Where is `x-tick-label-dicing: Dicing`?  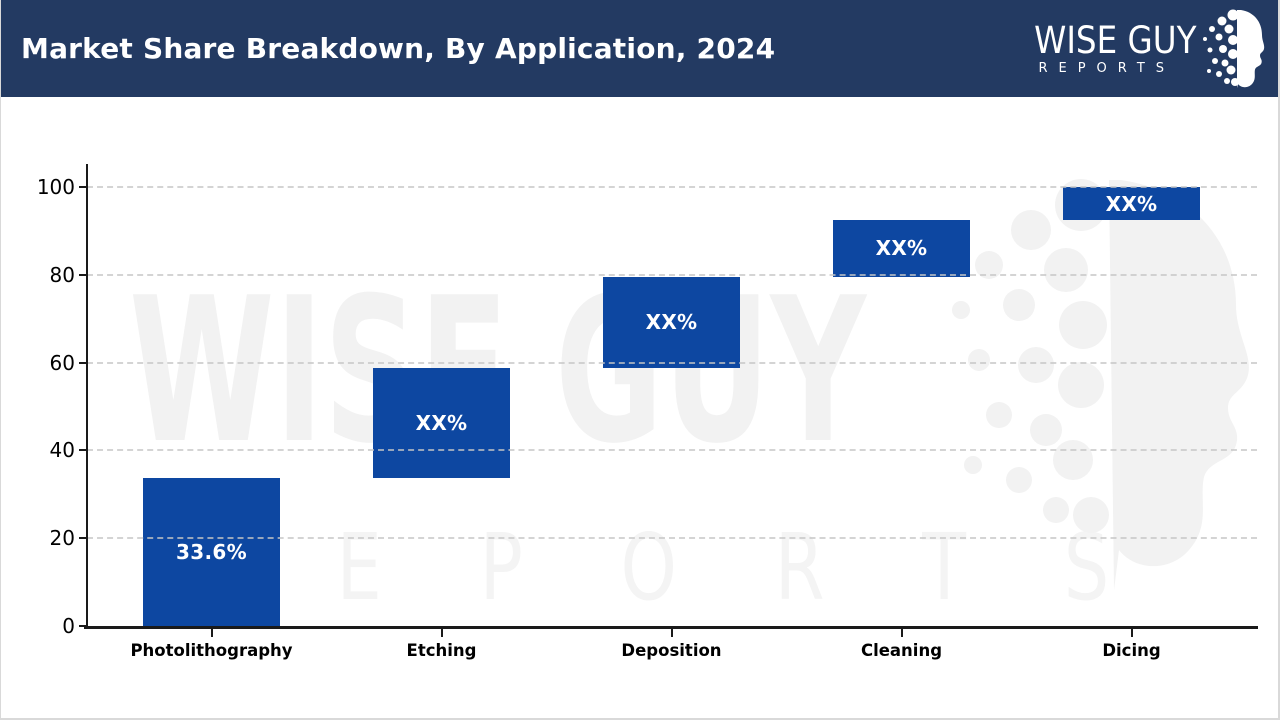
x-tick-label-dicing: Dicing is located at coordinates (1131, 650).